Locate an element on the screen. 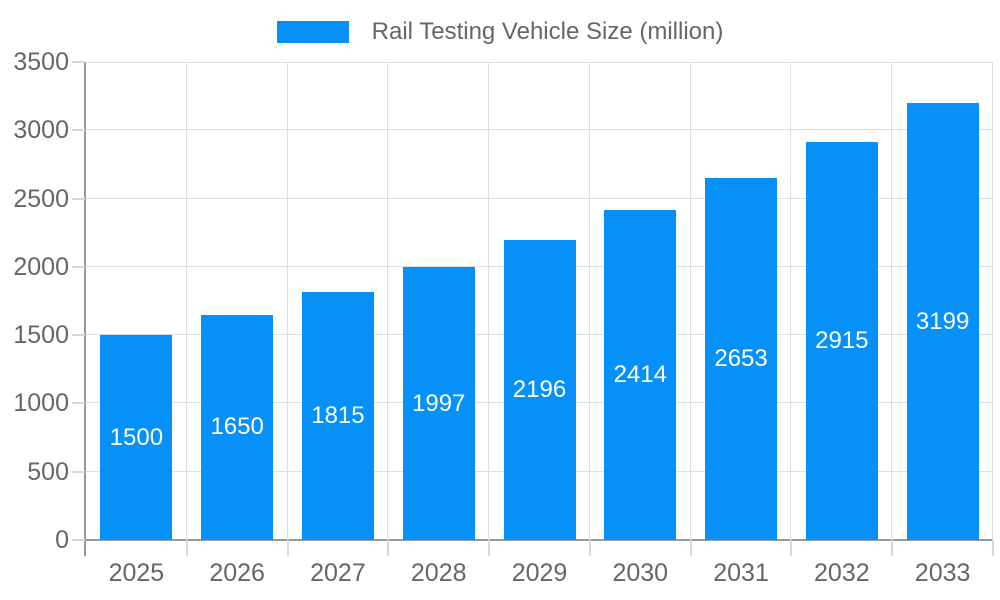 The image size is (1000, 600). bar-2031: 2653 is located at coordinates (741, 358).